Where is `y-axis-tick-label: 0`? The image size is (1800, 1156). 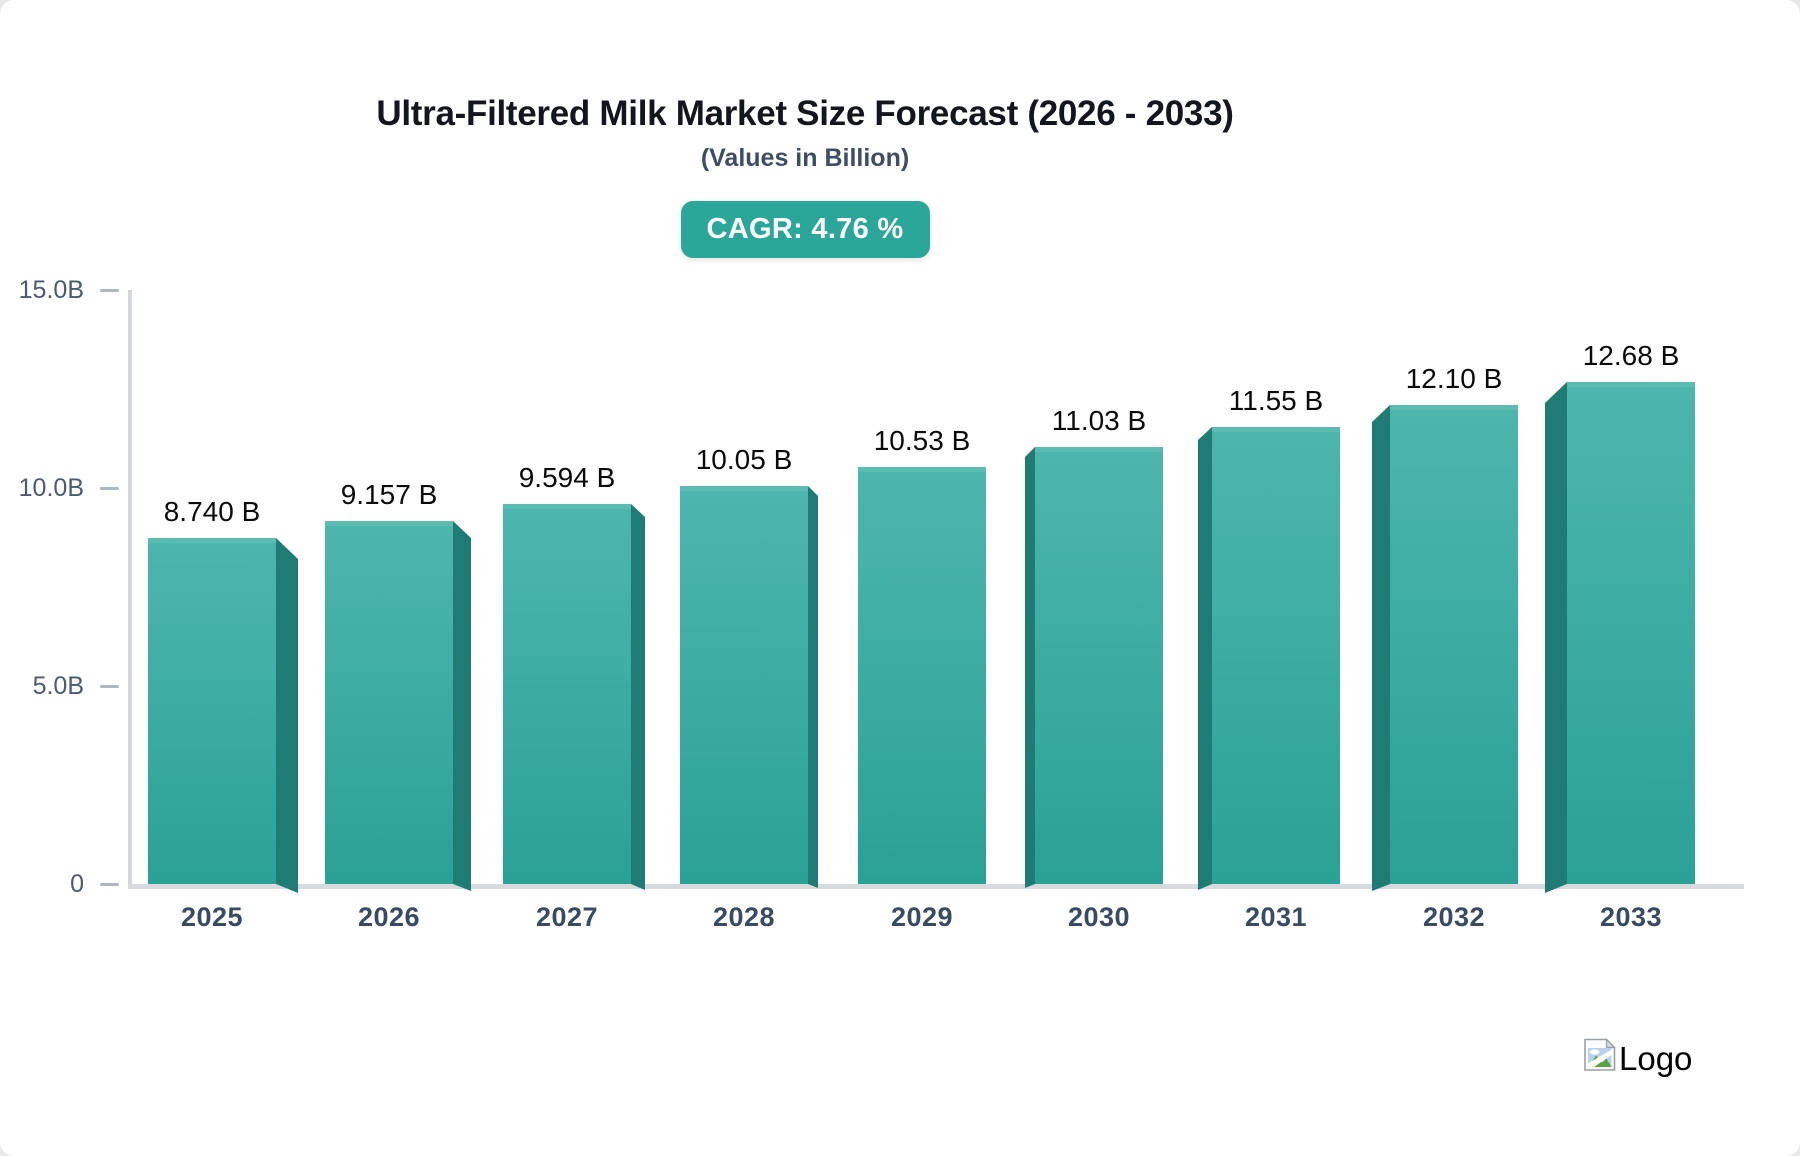 y-axis-tick-label: 0 is located at coordinates (77, 884).